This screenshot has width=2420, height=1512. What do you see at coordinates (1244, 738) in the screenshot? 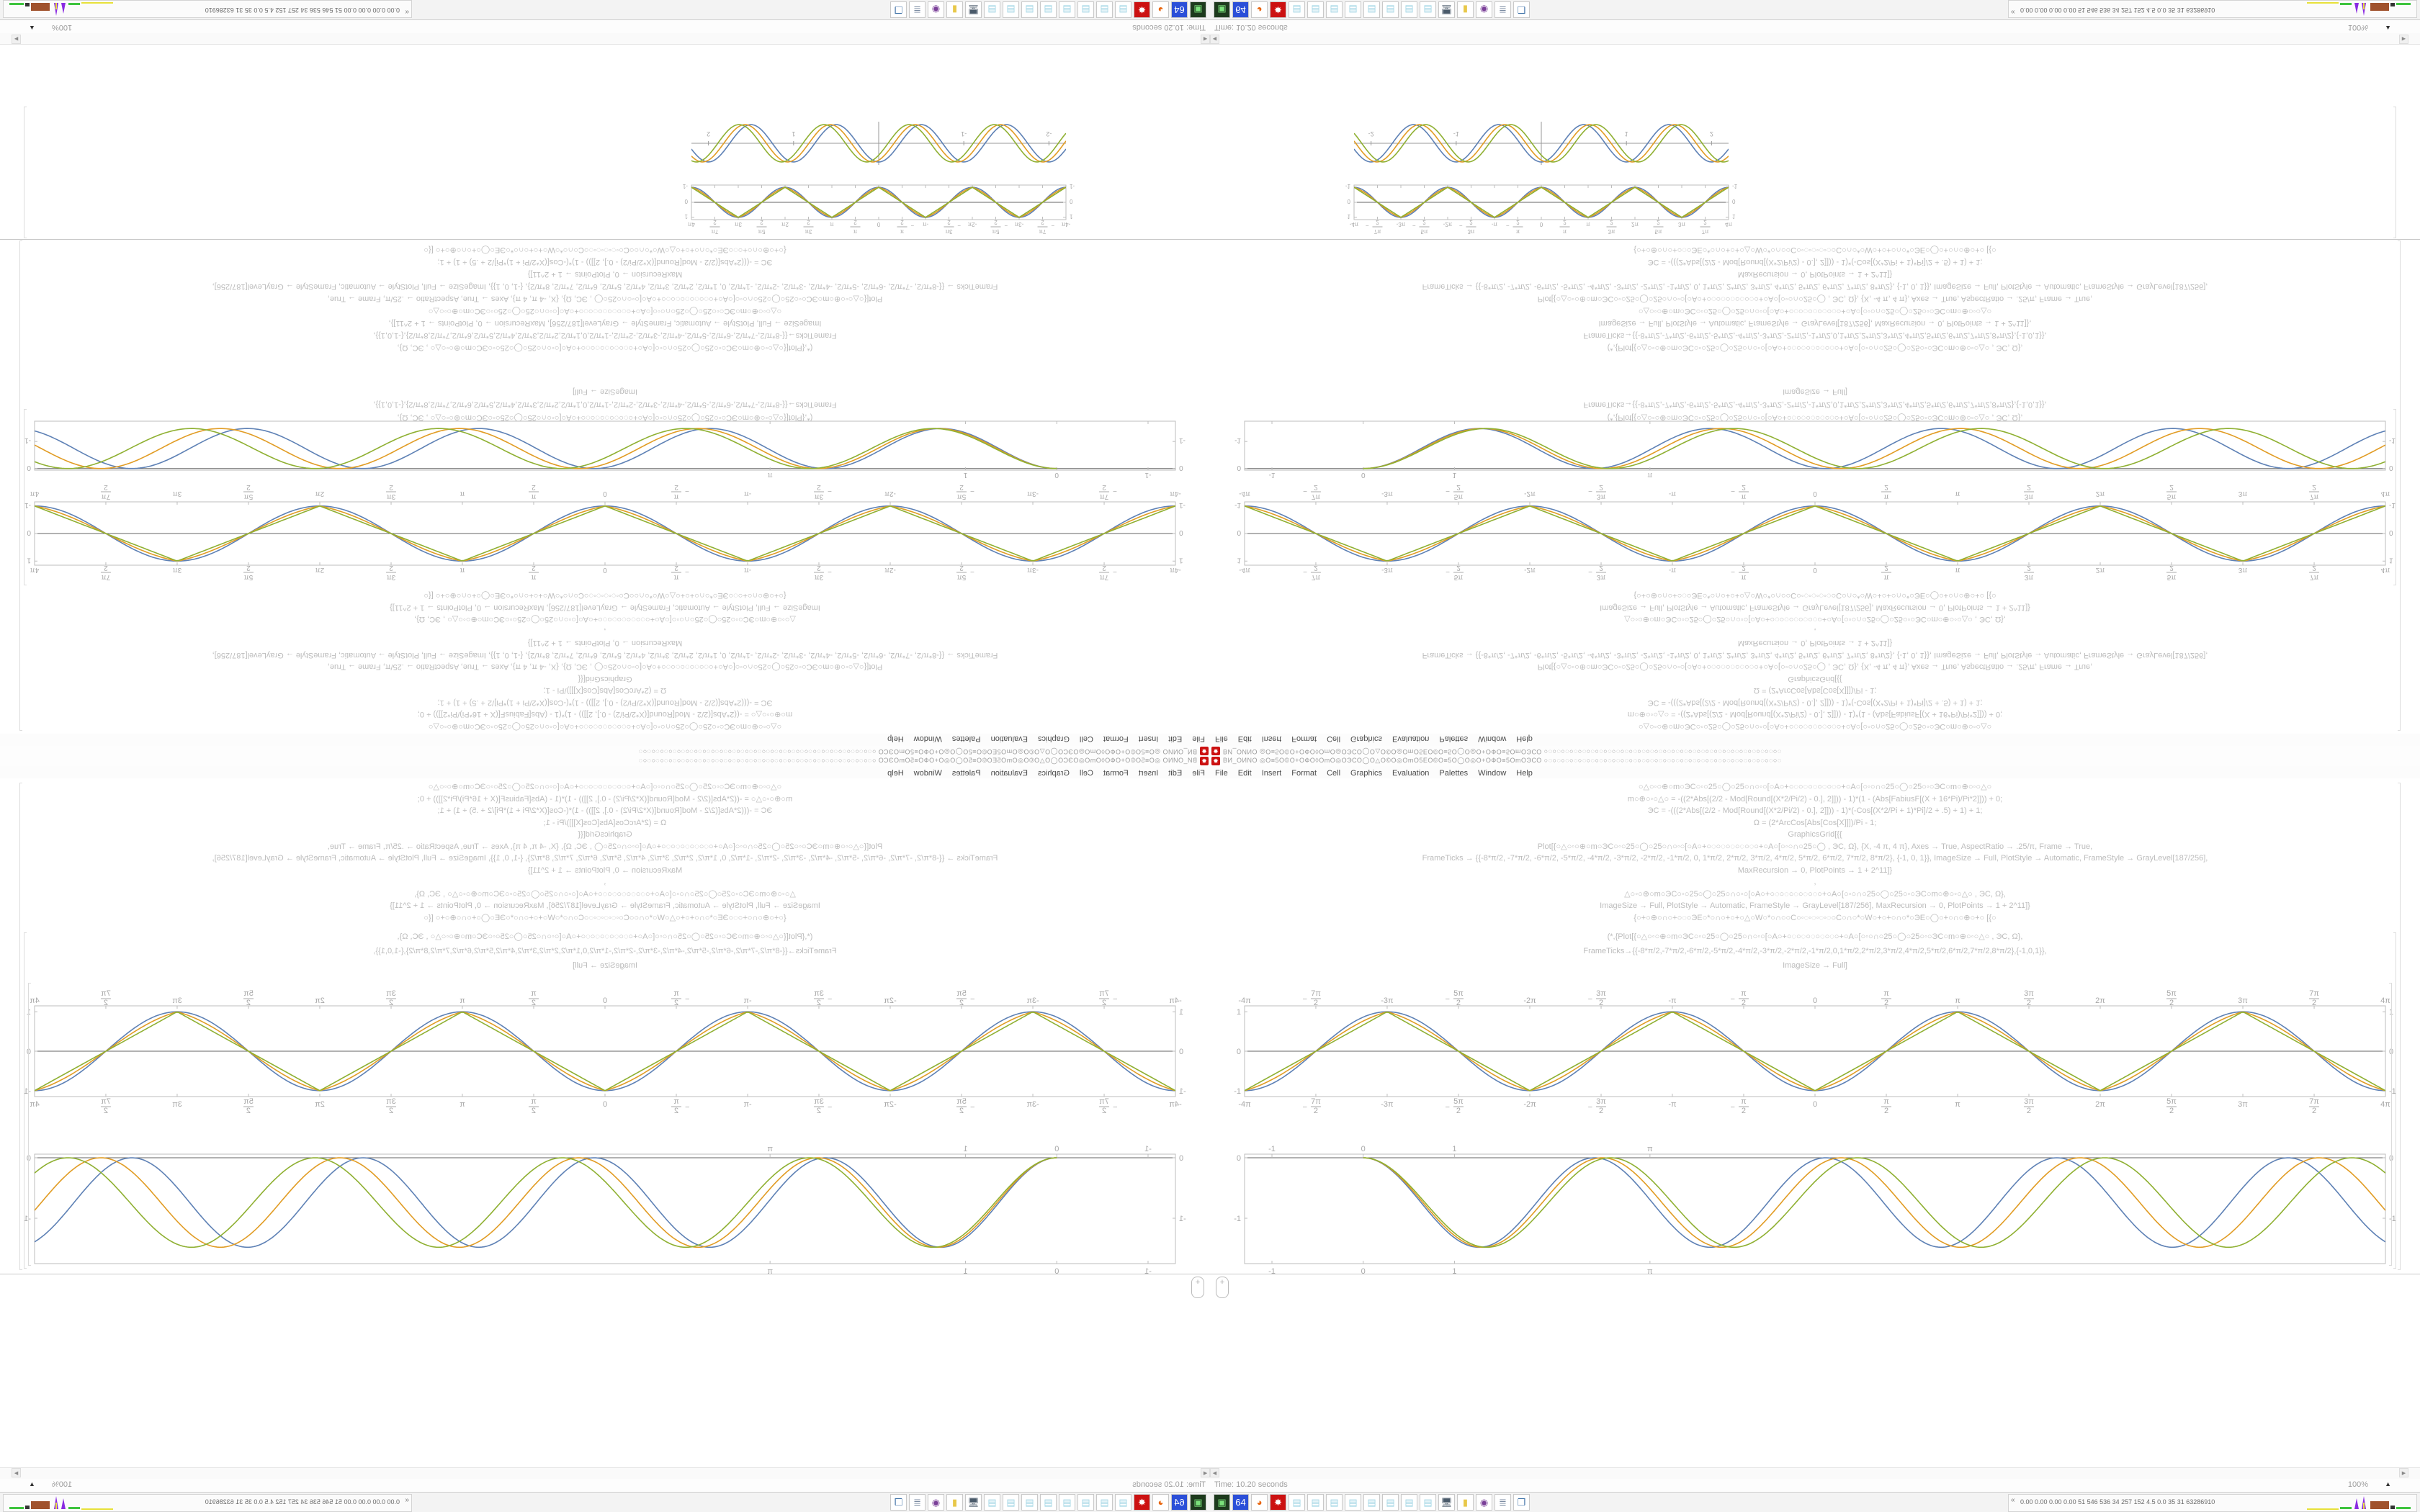
I see `menu-item-edit: Edit` at bounding box center [1244, 738].